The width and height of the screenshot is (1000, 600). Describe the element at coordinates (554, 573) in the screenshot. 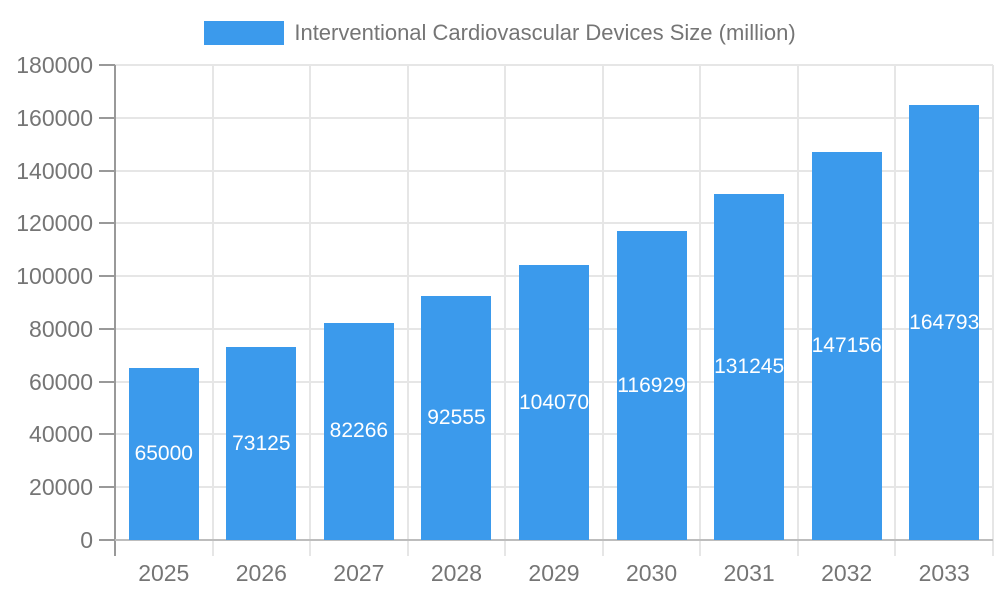

I see `x-tick-label: 2029` at that location.